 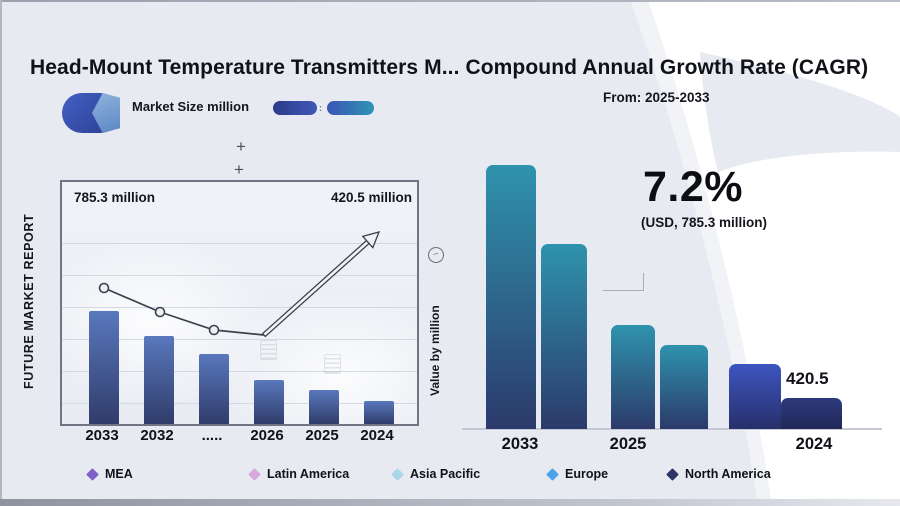 What do you see at coordinates (157, 435) in the screenshot?
I see `left-x-label-2032: 2032` at bounding box center [157, 435].